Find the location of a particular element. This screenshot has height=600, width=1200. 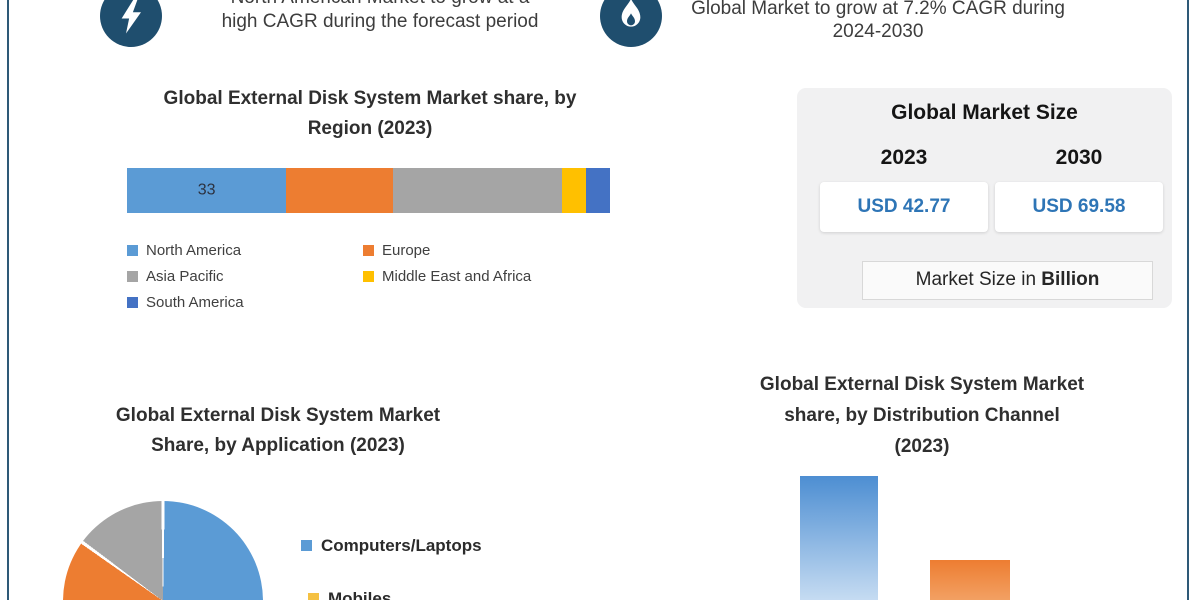

market-size-unit-note: Market Size in Billion is located at coordinates (1007, 280).